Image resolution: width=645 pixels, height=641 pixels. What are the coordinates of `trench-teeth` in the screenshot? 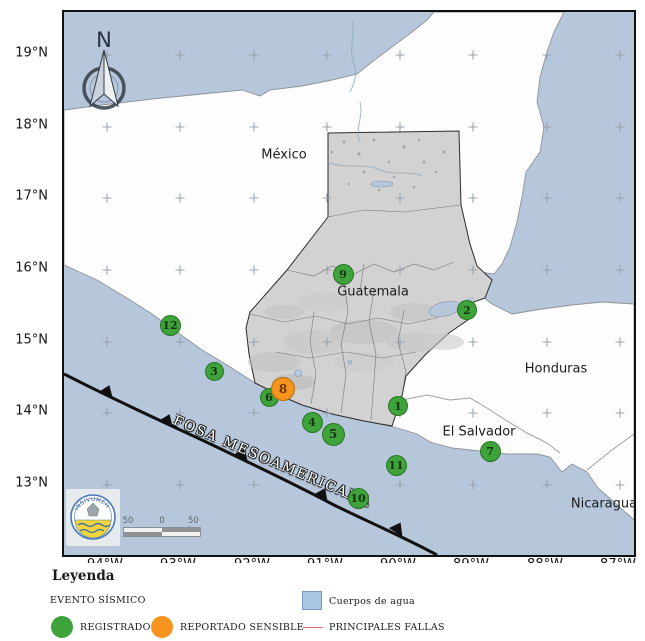 It's located at (250, 461).